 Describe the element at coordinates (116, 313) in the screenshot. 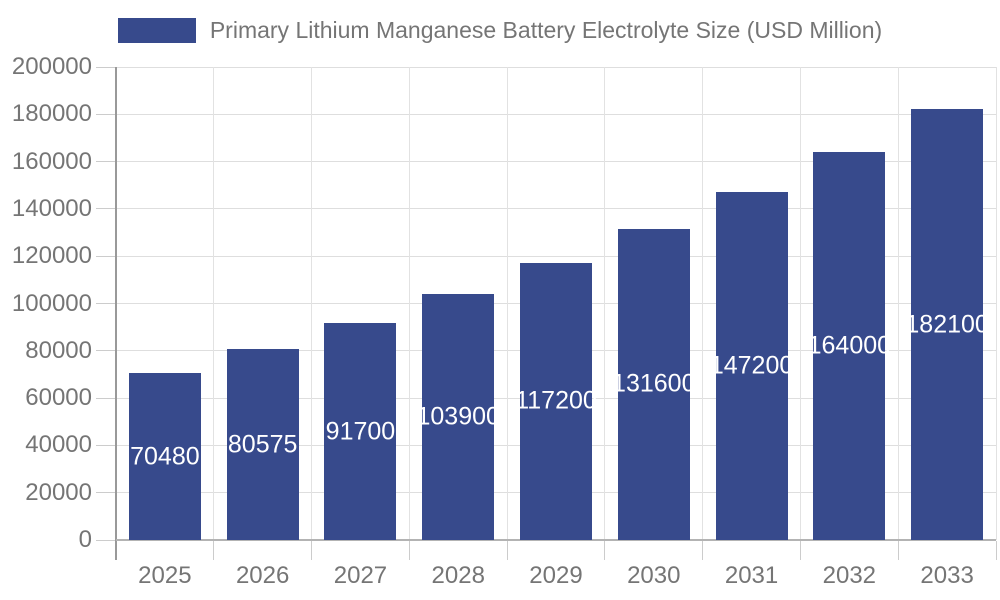

I see `y-axis-spine` at that location.